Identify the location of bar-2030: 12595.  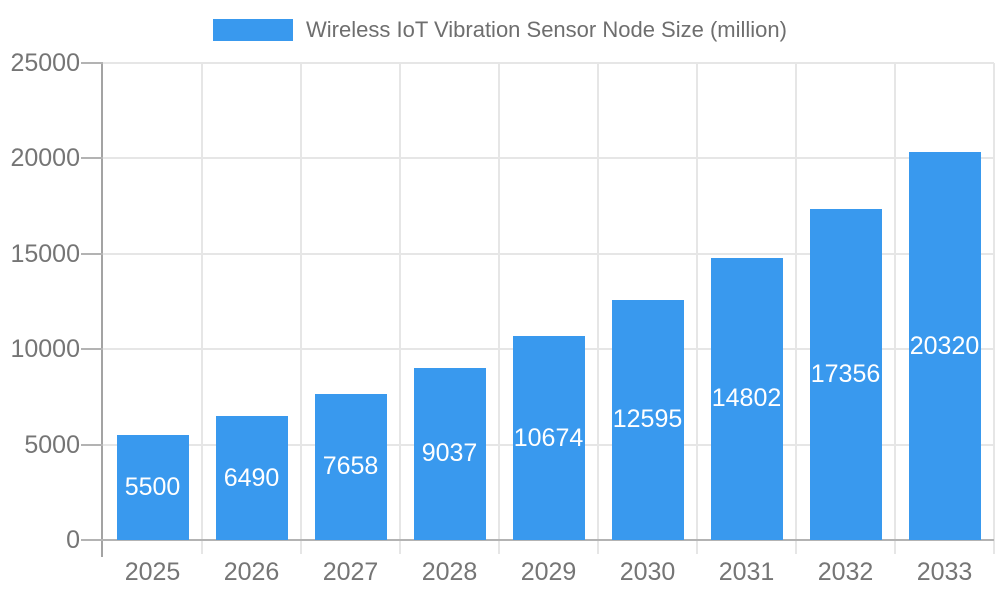
(647, 419).